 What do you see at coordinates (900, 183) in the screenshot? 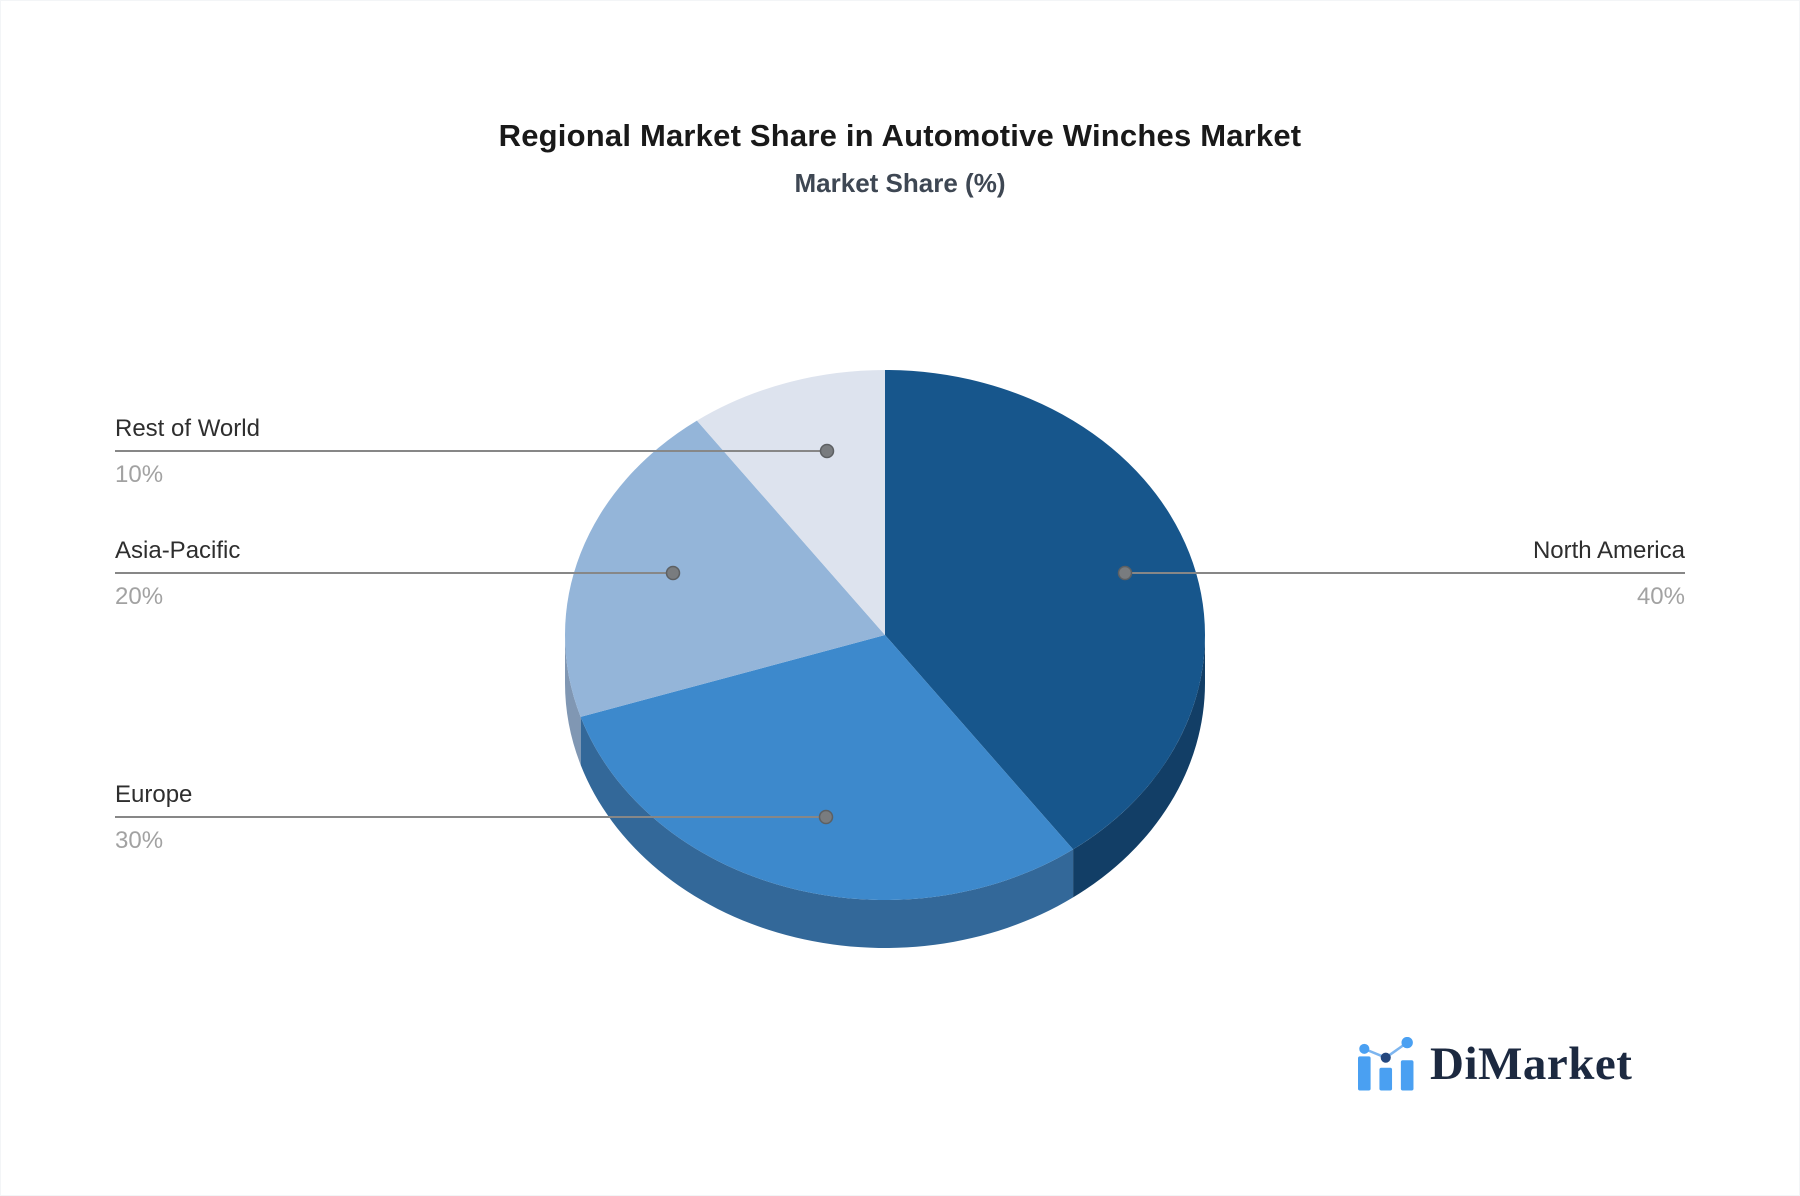
I see `chart-subtitle: Market Share (%)` at bounding box center [900, 183].